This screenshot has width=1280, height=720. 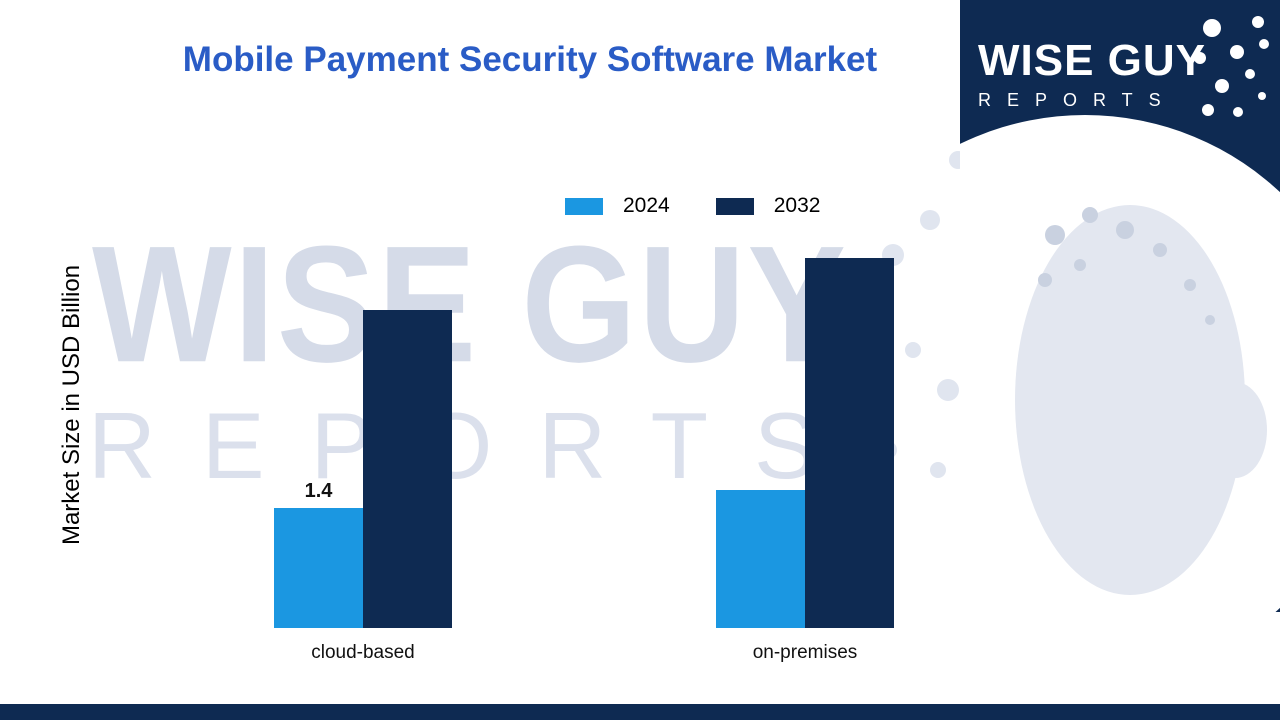 What do you see at coordinates (692, 206) in the screenshot?
I see `chart-legend: 2024 2032` at bounding box center [692, 206].